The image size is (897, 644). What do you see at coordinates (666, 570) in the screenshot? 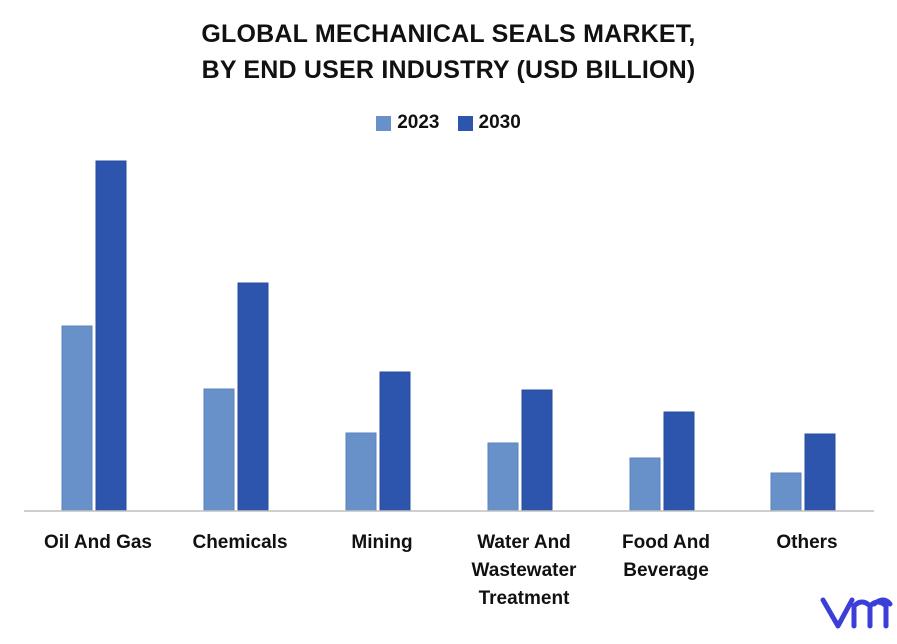
I see `x-tick-label-line: Beverage` at bounding box center [666, 570].